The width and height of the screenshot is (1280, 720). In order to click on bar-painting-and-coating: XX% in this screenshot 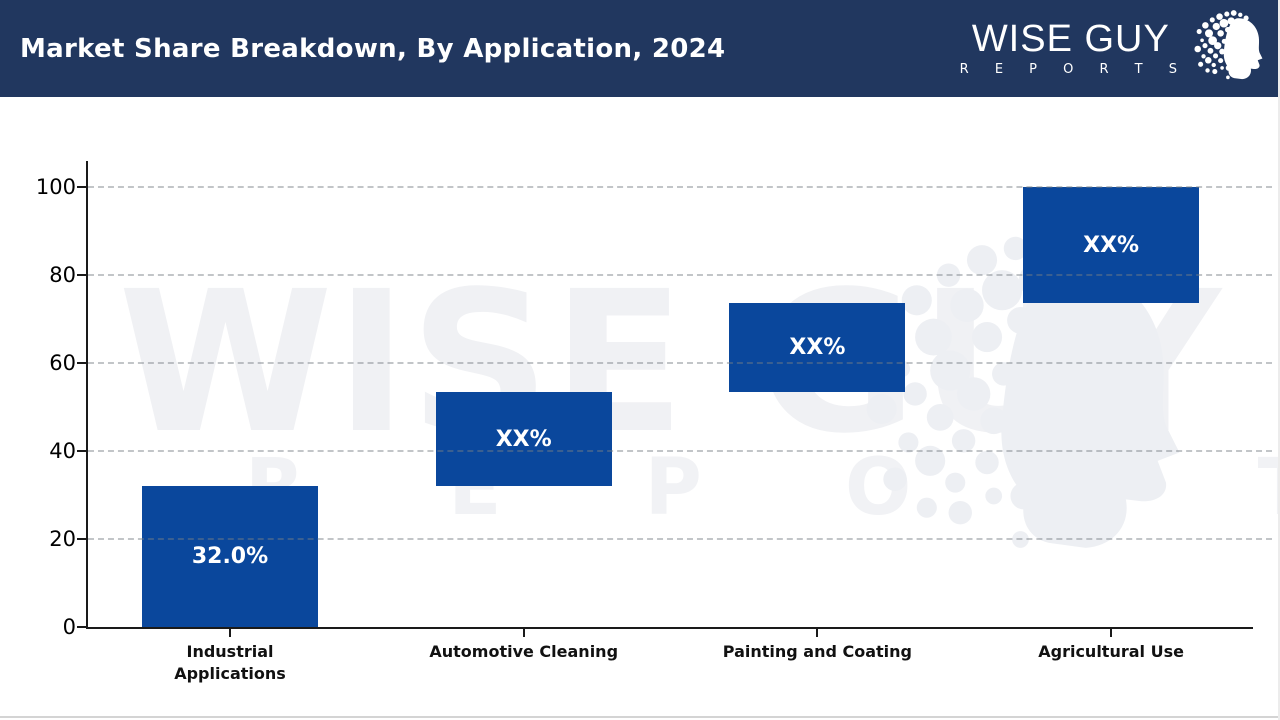, I will do `click(817, 348)`.